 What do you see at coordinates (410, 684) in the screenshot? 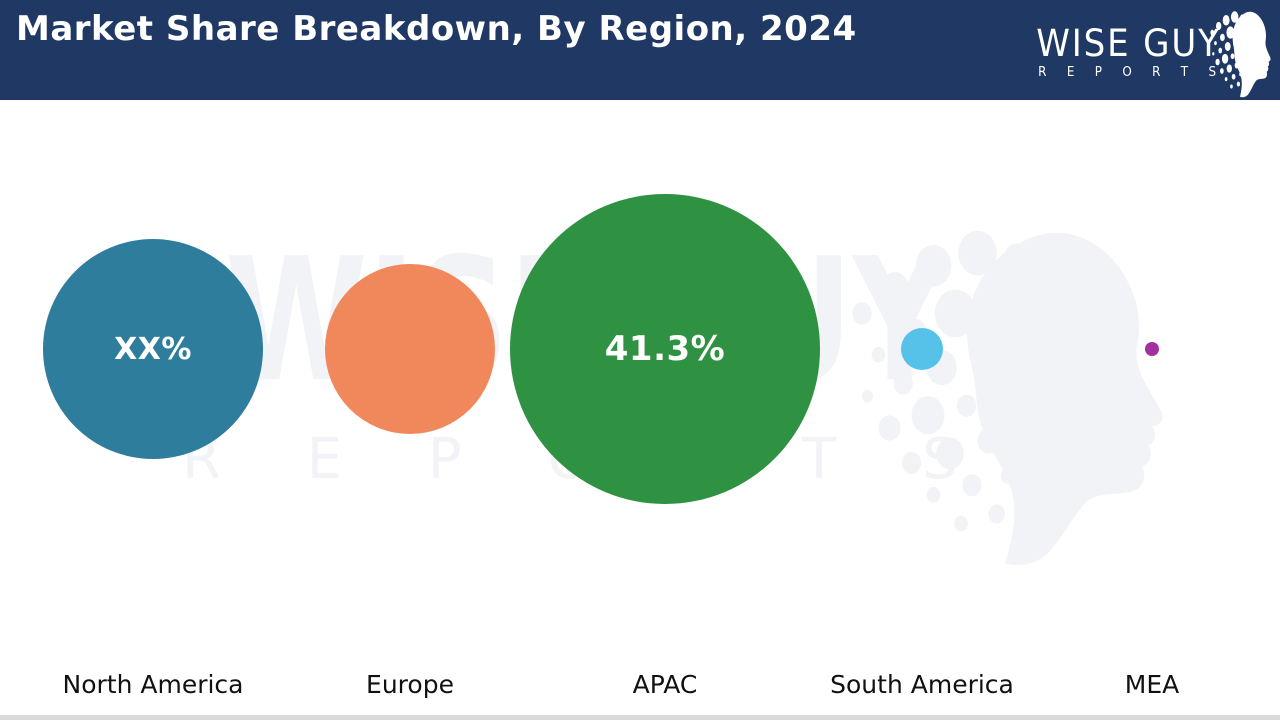
I see `category-label-europe: Europe` at bounding box center [410, 684].